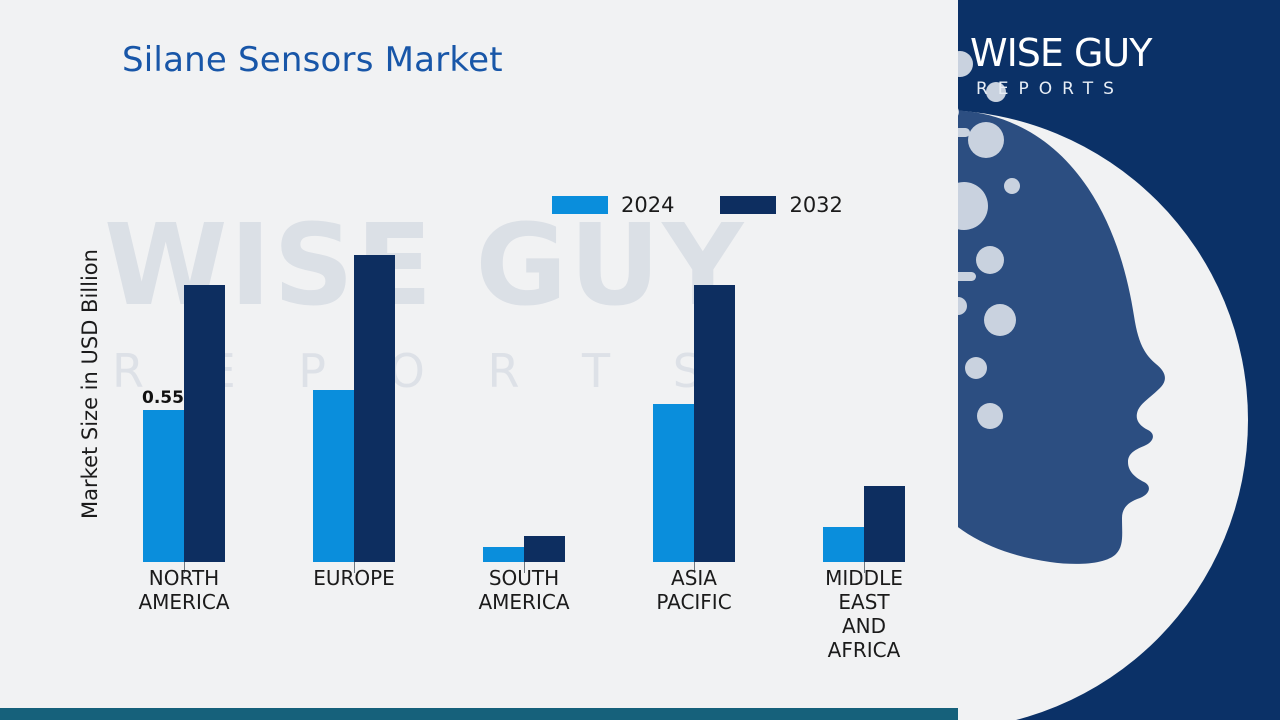  I want to click on bar-value-label: 0.55, so click(163, 397).